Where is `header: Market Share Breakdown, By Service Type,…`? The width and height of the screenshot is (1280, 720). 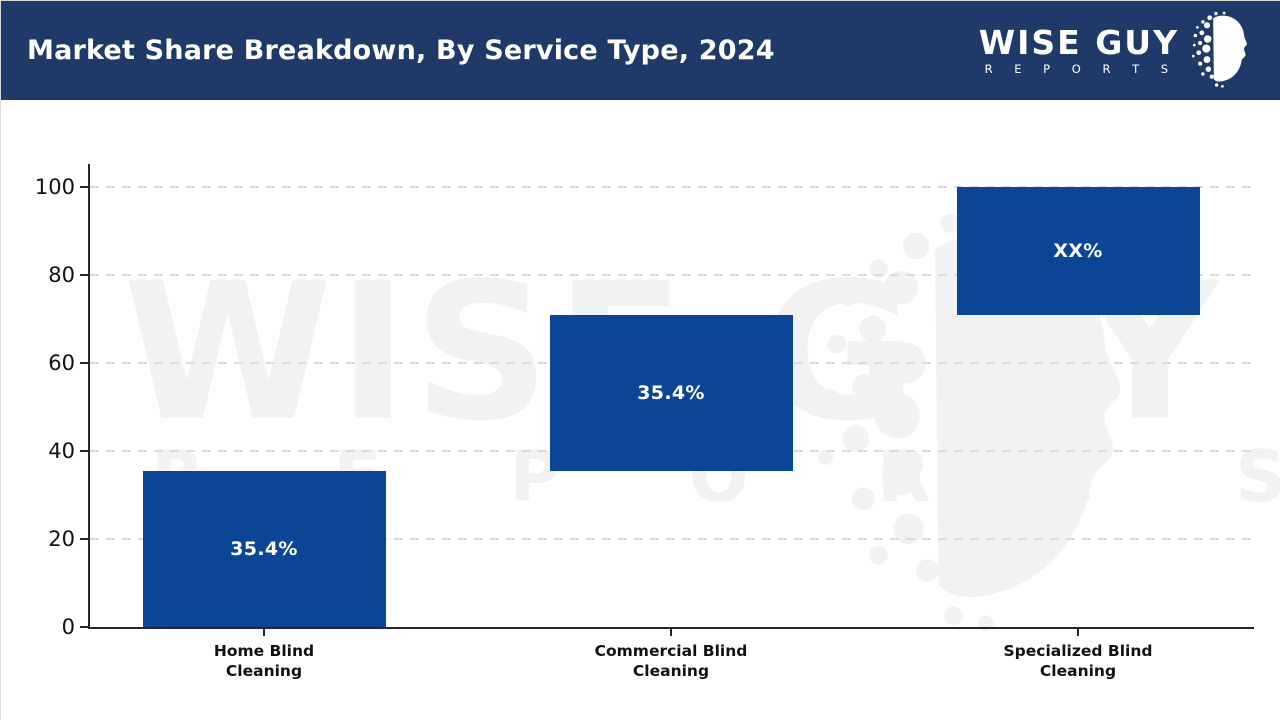
header: Market Share Breakdown, By Service Type,… is located at coordinates (640, 50).